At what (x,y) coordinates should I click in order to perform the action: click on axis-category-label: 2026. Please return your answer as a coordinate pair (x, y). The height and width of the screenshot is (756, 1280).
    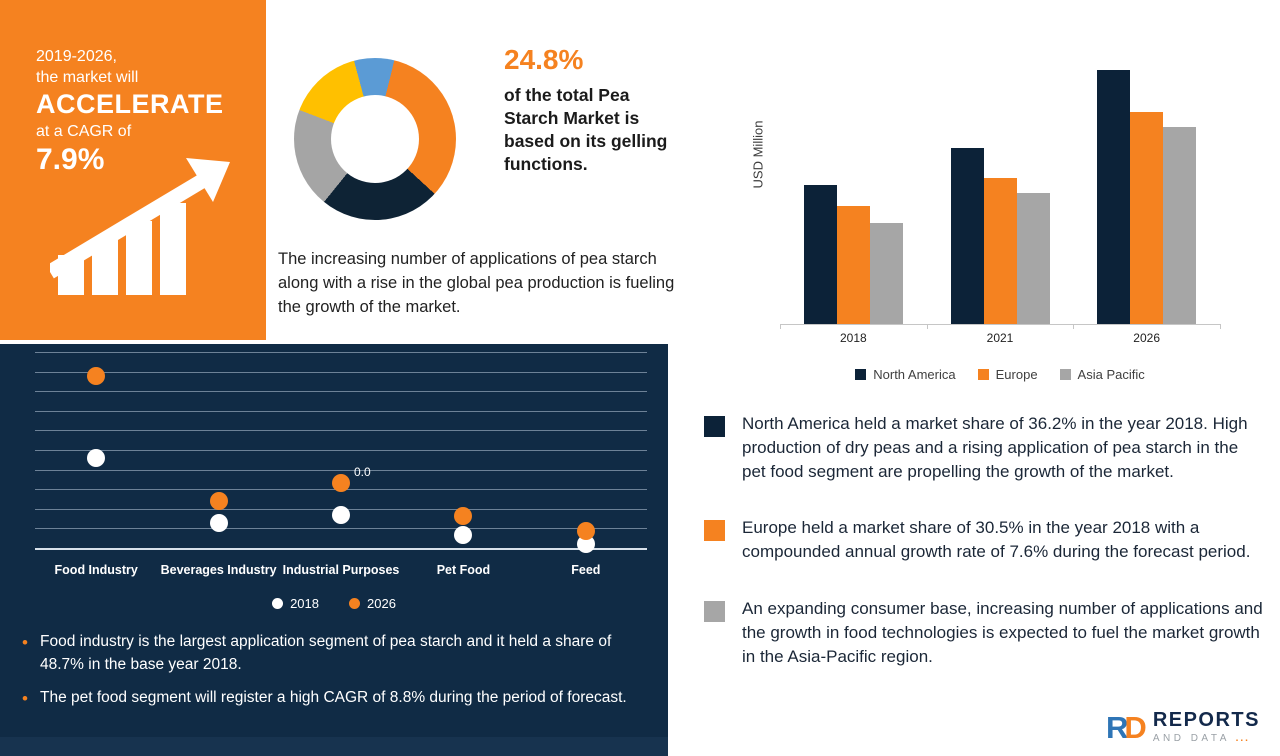
    Looking at the image, I should click on (1147, 338).